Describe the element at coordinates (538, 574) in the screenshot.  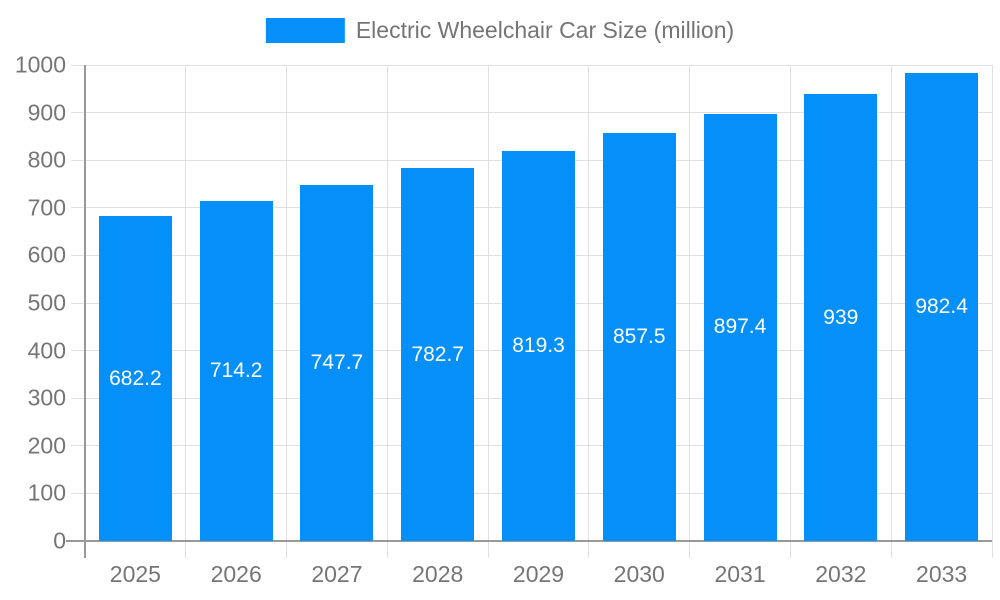
I see `x-axis-tick-label: 2029` at that location.